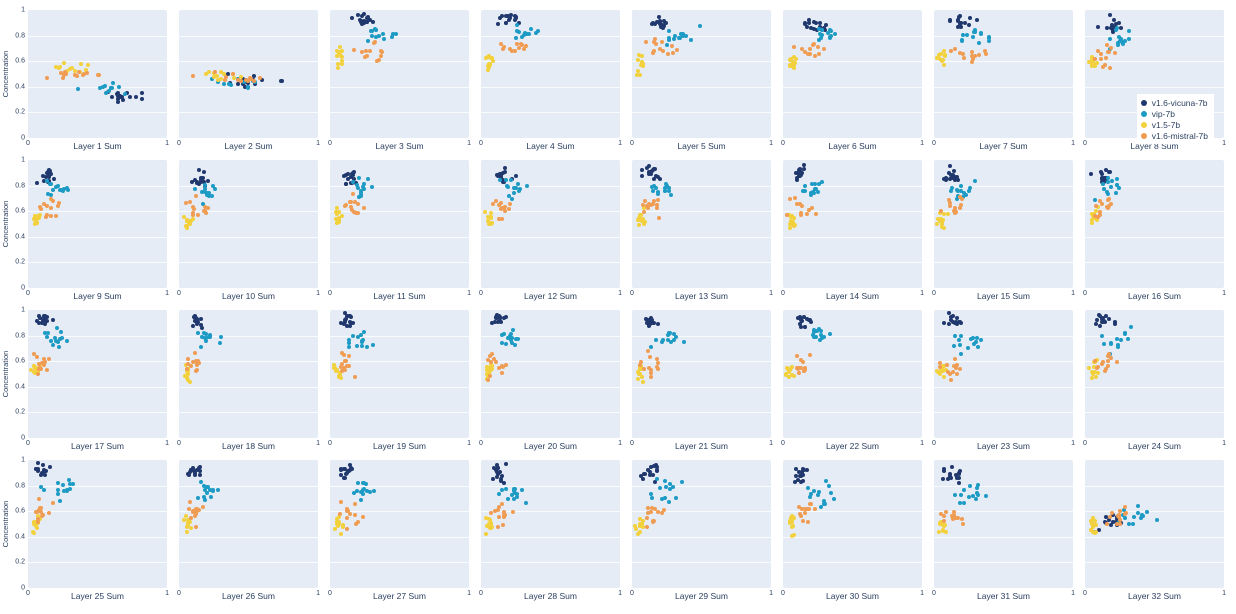 The width and height of the screenshot is (1236, 614). What do you see at coordinates (1174, 113) in the screenshot?
I see `legend-item: vip-7b` at bounding box center [1174, 113].